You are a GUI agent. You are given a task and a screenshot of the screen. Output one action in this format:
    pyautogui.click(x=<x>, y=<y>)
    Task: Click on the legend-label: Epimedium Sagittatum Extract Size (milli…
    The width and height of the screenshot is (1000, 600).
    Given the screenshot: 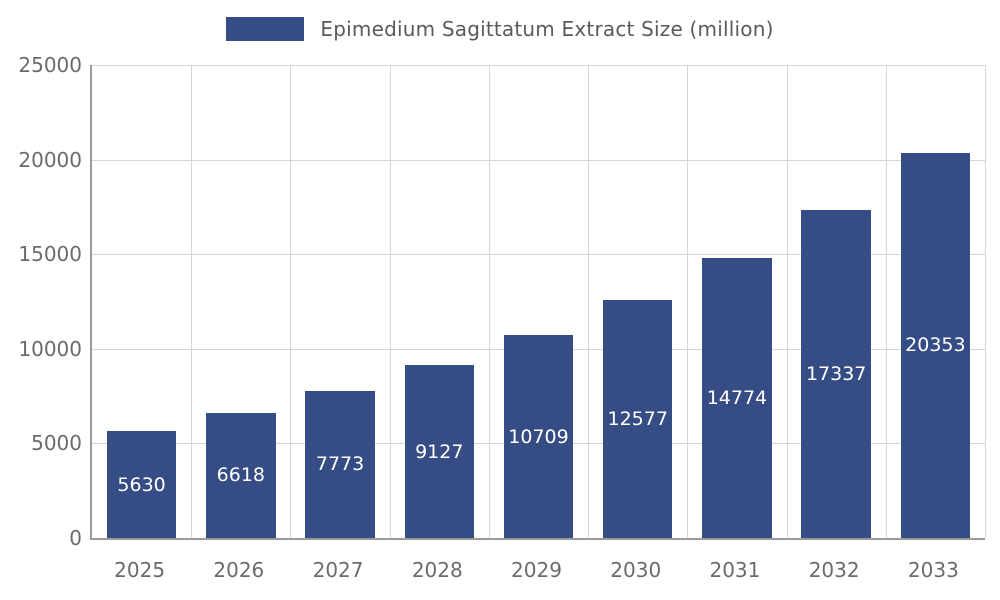 What is the action you would take?
    pyautogui.click(x=547, y=29)
    